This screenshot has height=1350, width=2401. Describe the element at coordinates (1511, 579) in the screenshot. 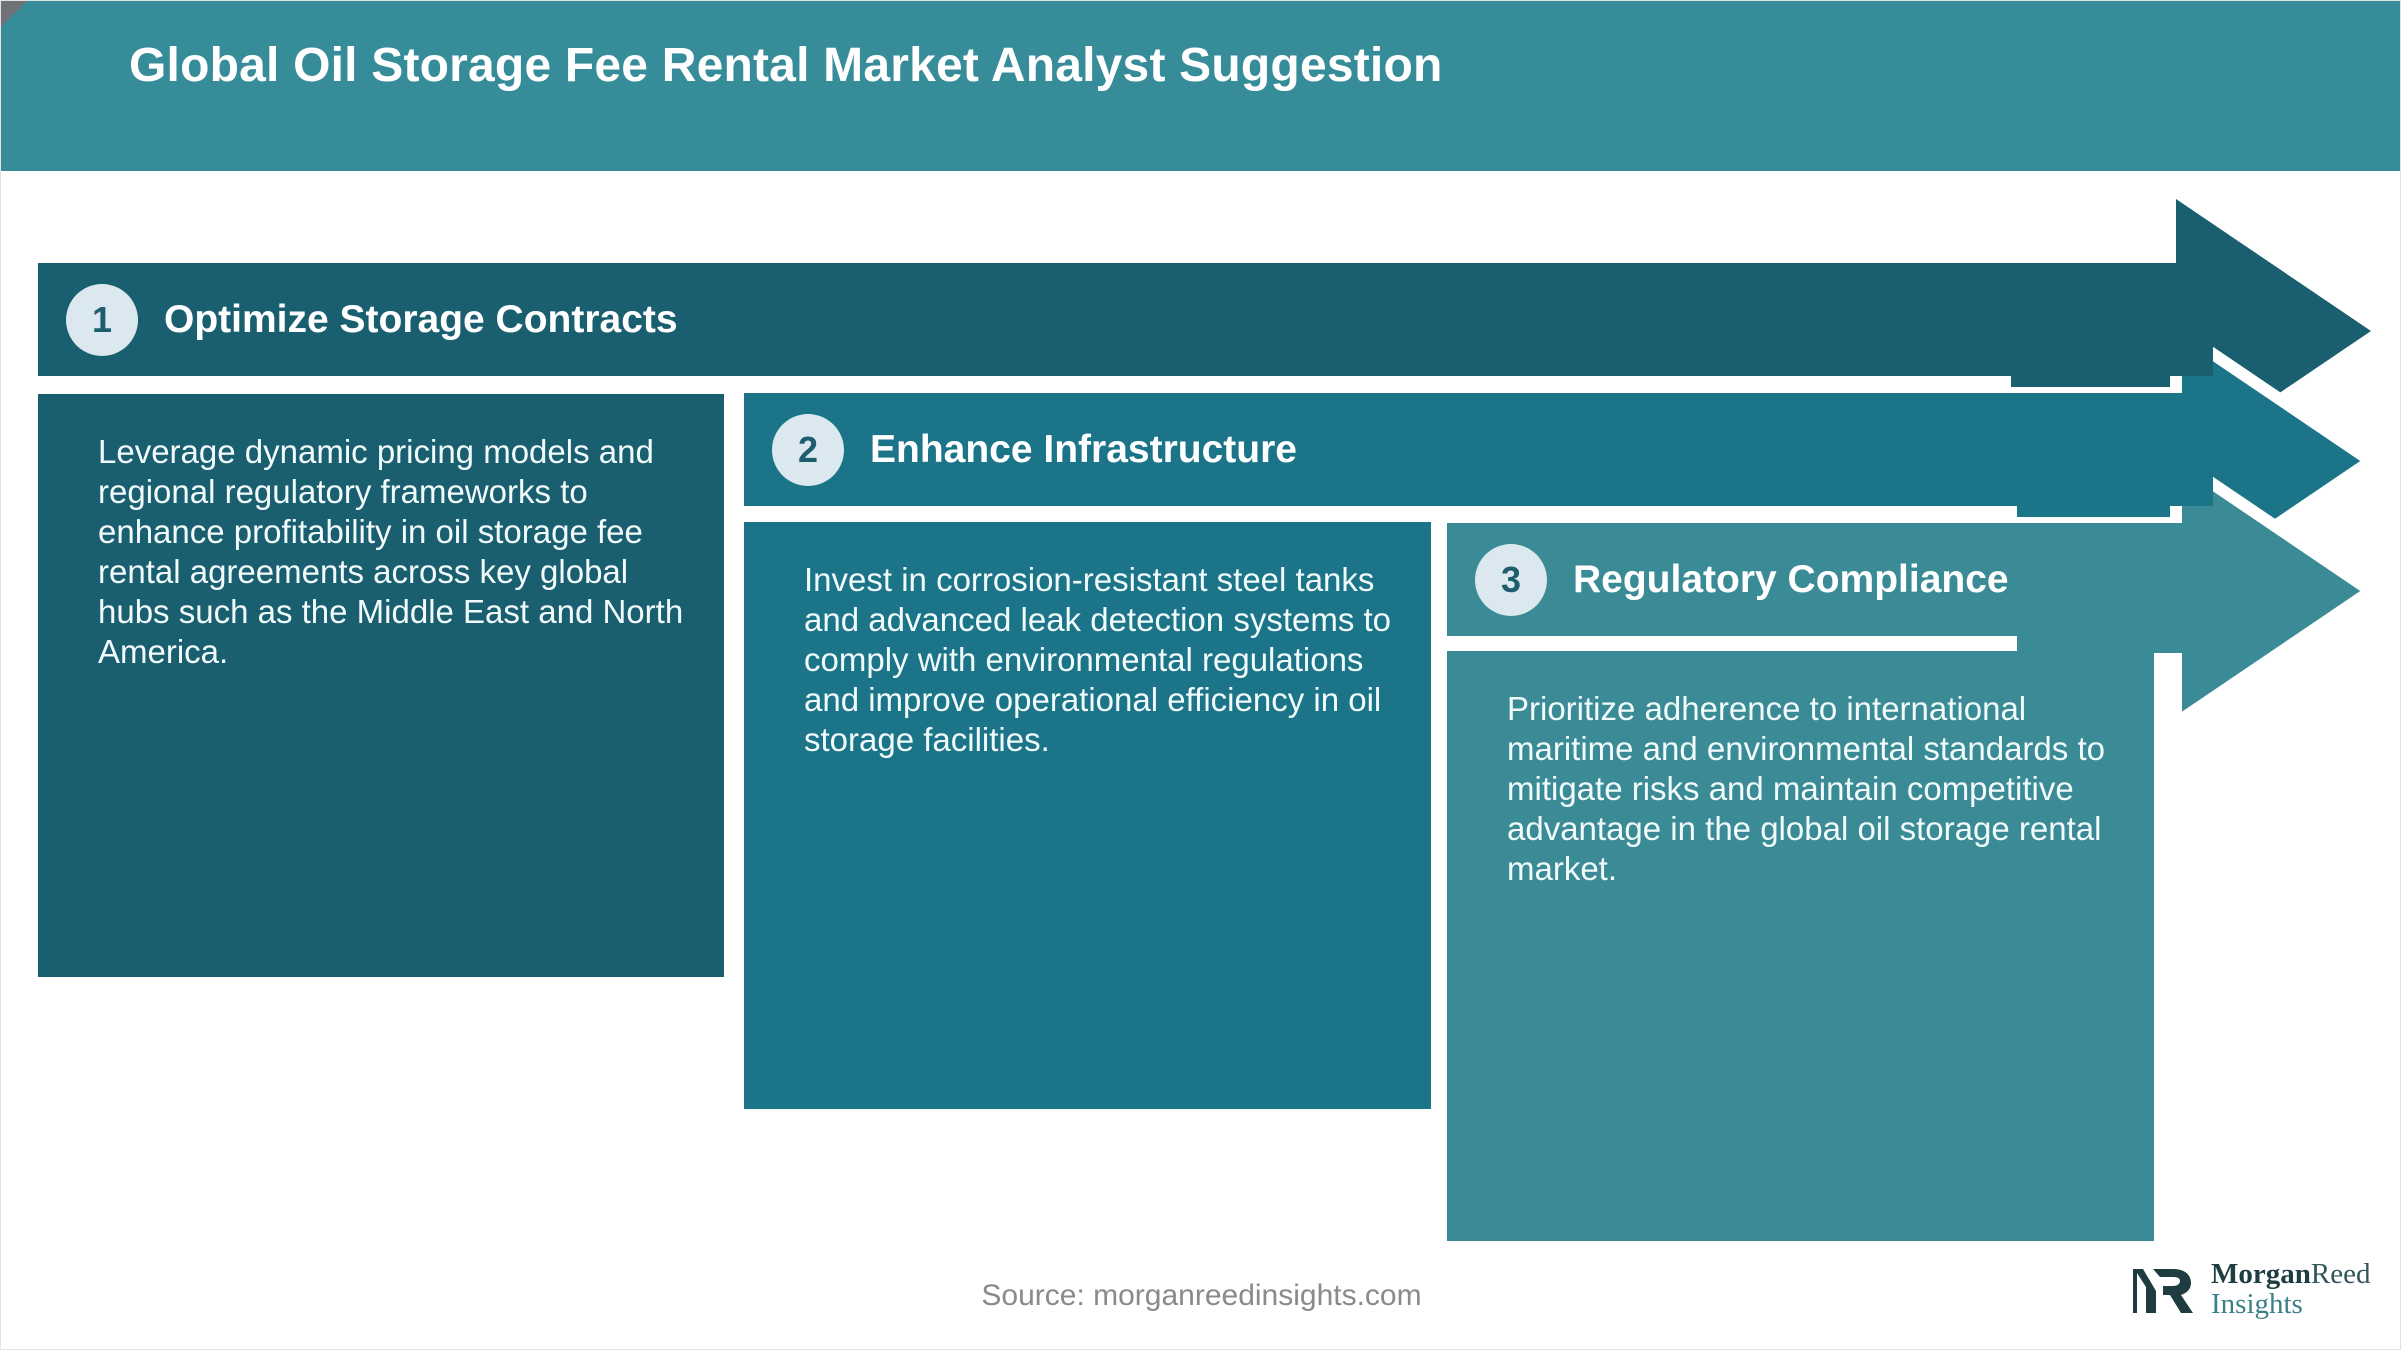

I see `step-number-badge-3: 3` at that location.